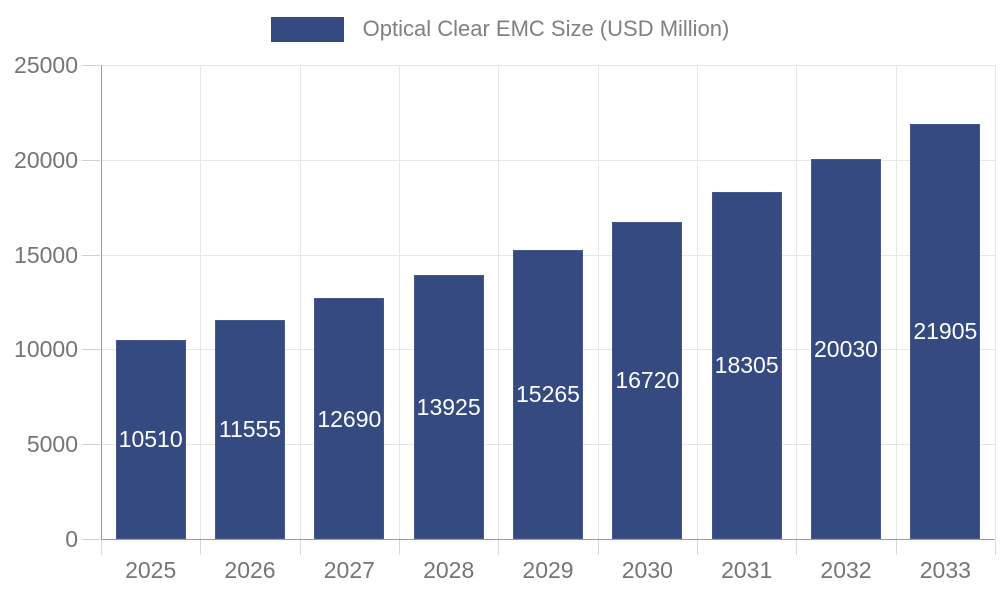 The height and width of the screenshot is (600, 1000). Describe the element at coordinates (46, 159) in the screenshot. I see `y-tick-label: 20000` at that location.